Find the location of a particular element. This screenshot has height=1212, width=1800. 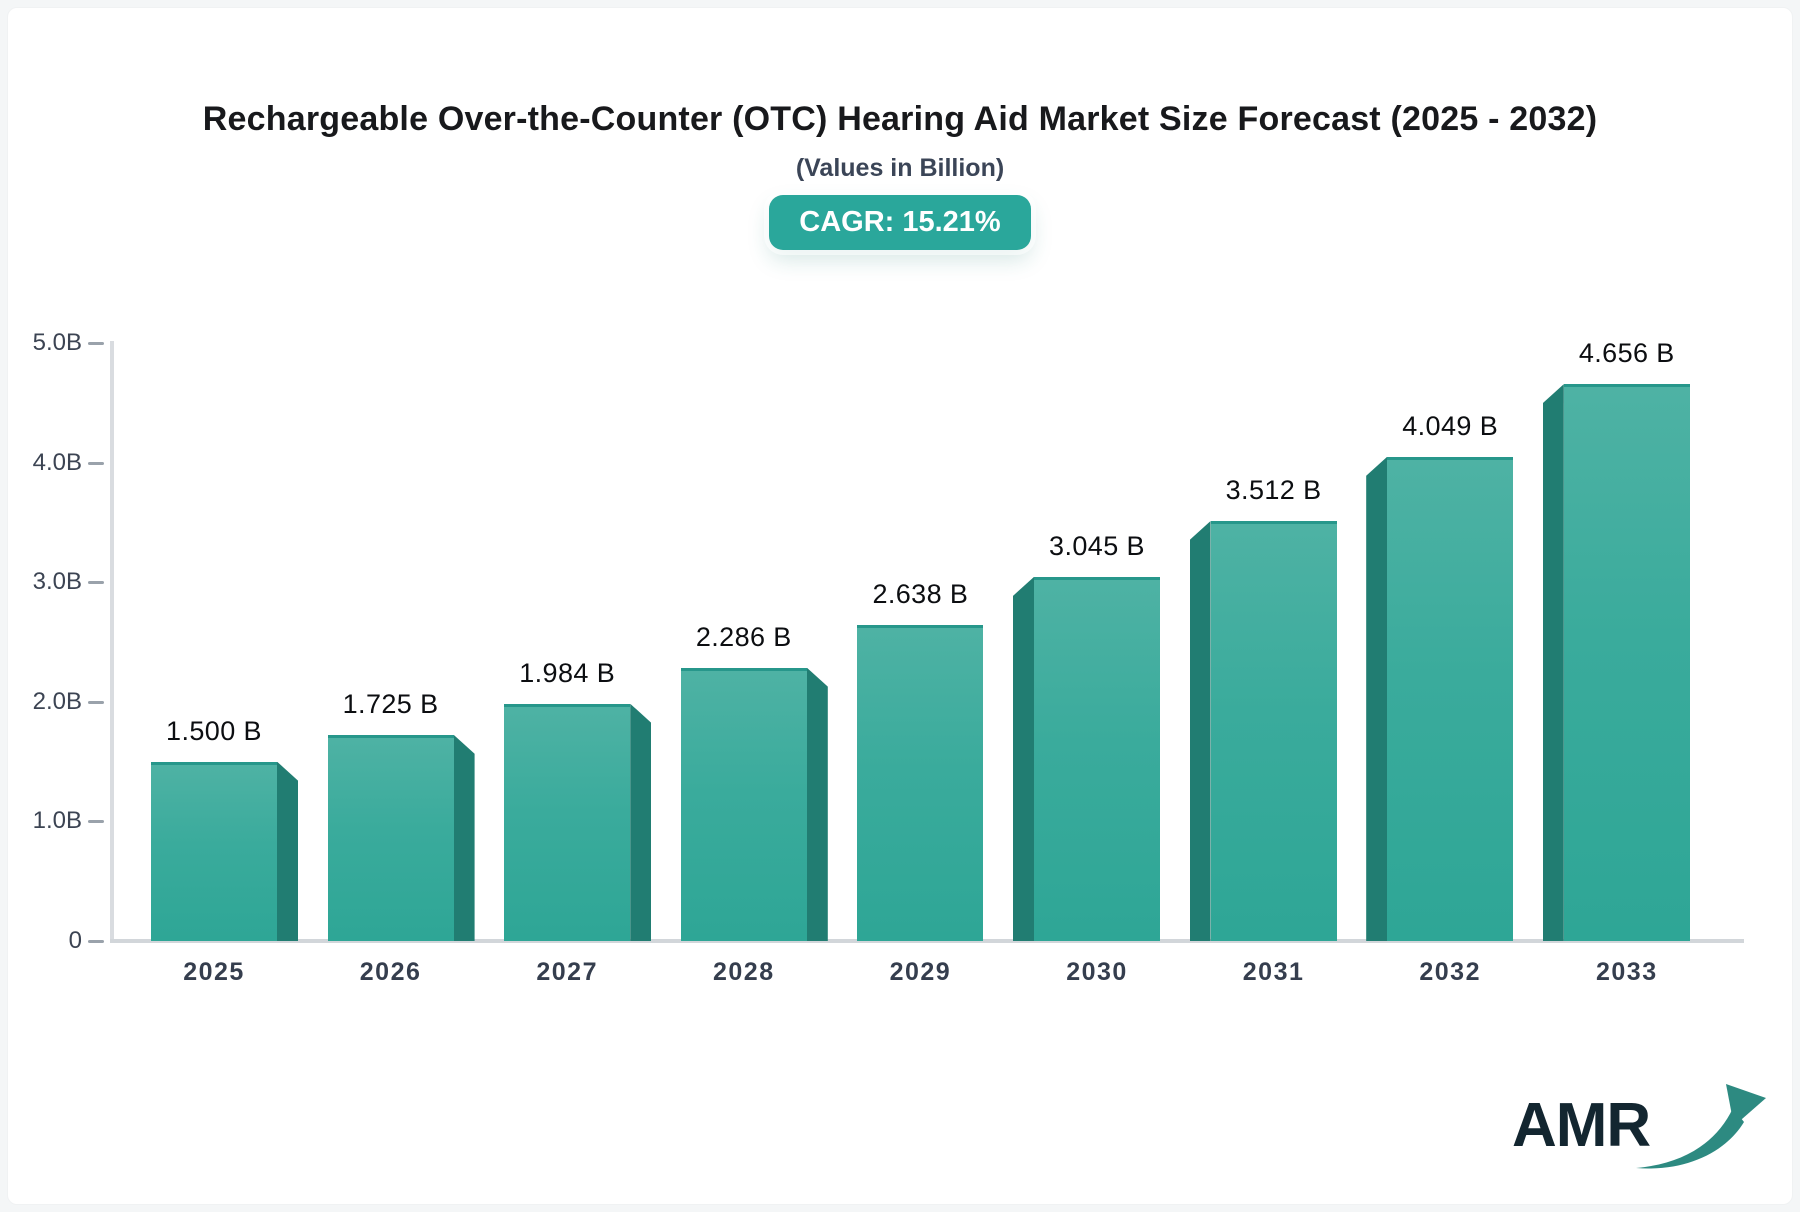

amr-logo-text: AMR is located at coordinates (1581, 1125).